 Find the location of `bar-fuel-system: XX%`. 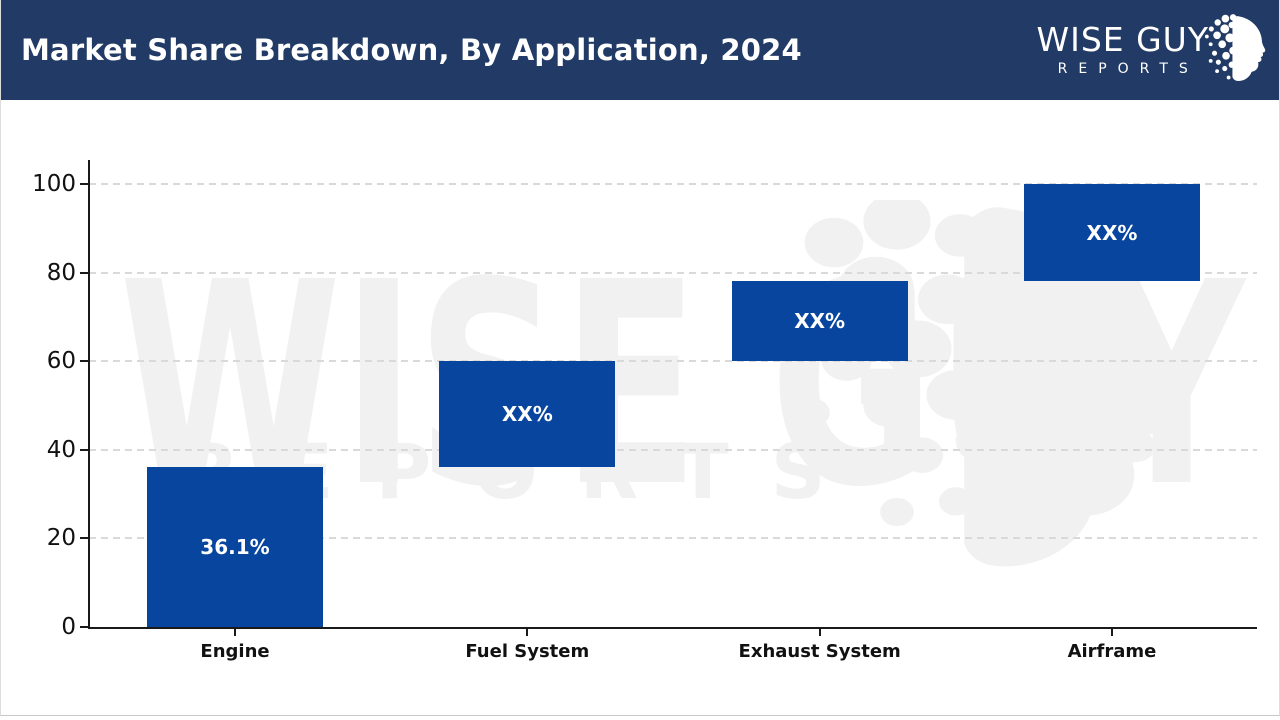

bar-fuel-system: XX% is located at coordinates (527, 414).